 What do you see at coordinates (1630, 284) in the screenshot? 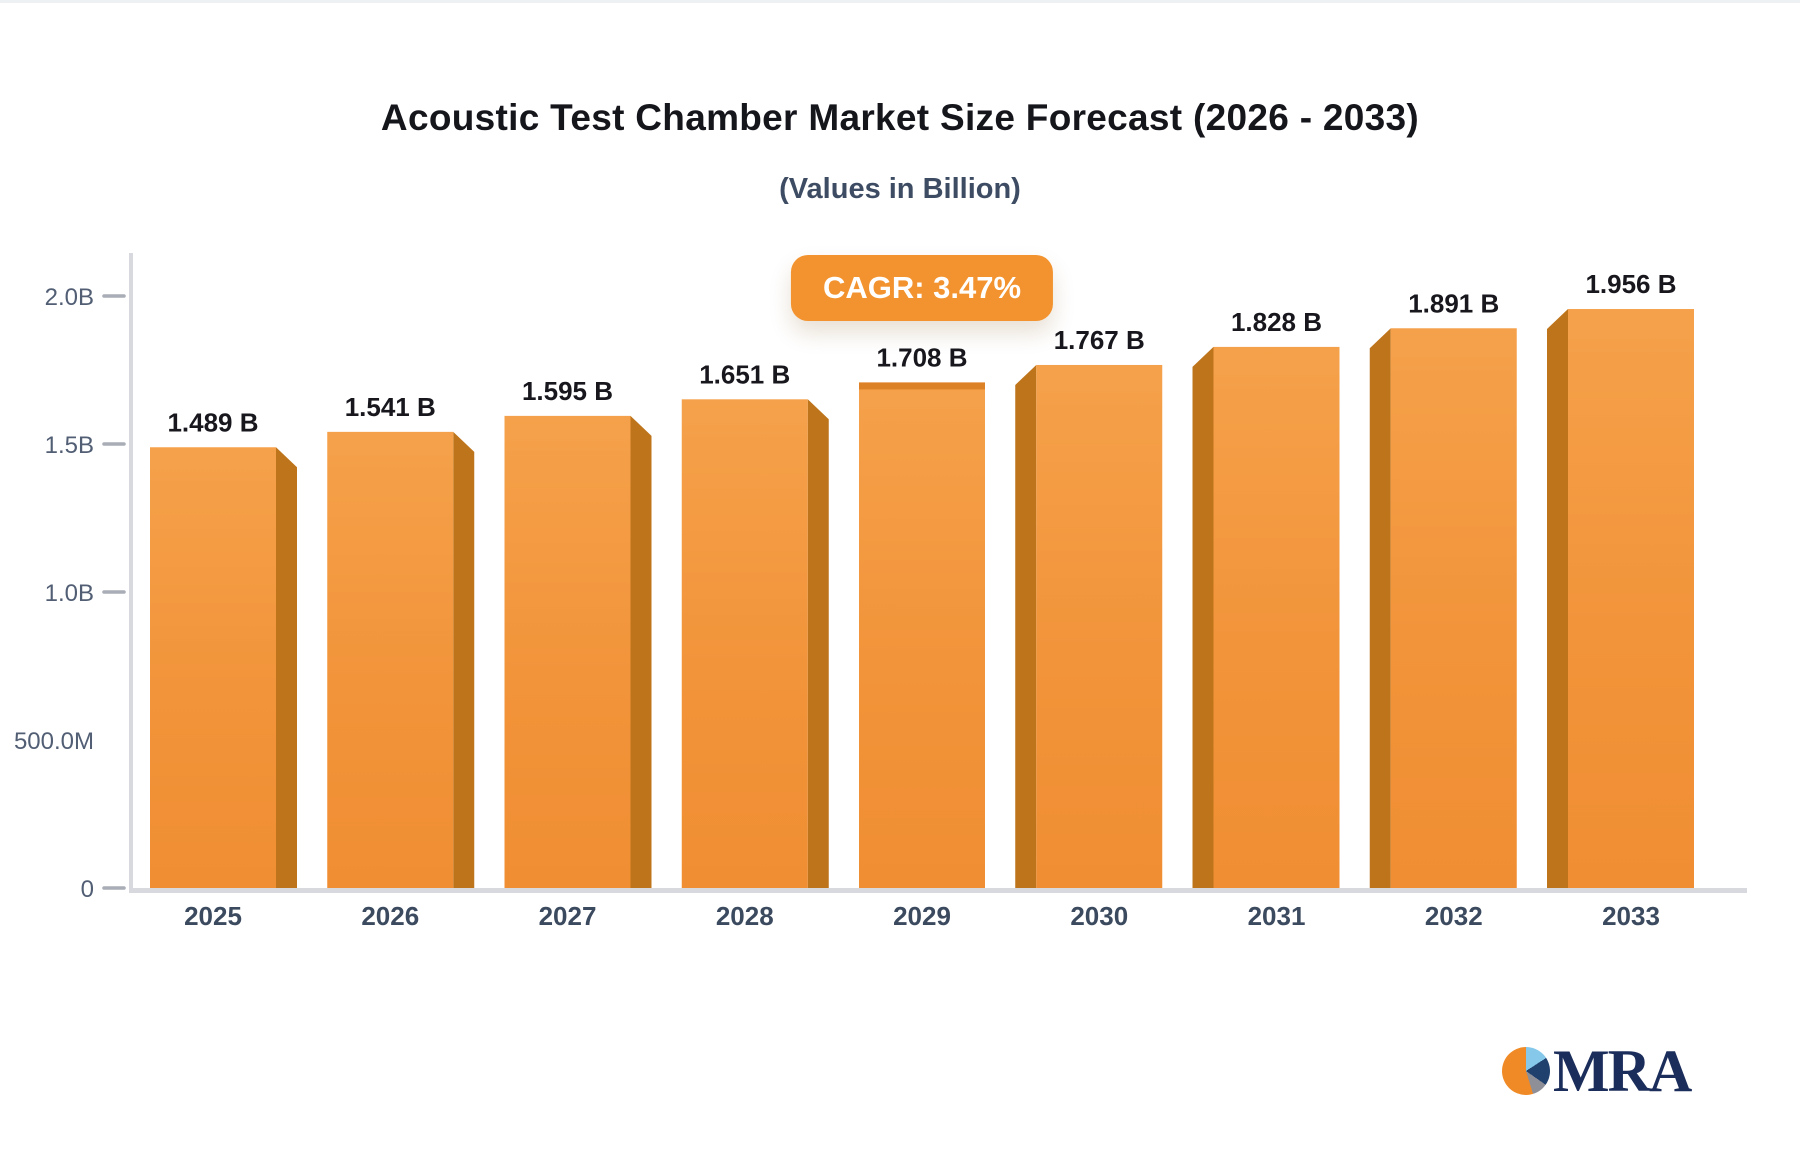
I see `bar-value-label: 1.956 B` at bounding box center [1630, 284].